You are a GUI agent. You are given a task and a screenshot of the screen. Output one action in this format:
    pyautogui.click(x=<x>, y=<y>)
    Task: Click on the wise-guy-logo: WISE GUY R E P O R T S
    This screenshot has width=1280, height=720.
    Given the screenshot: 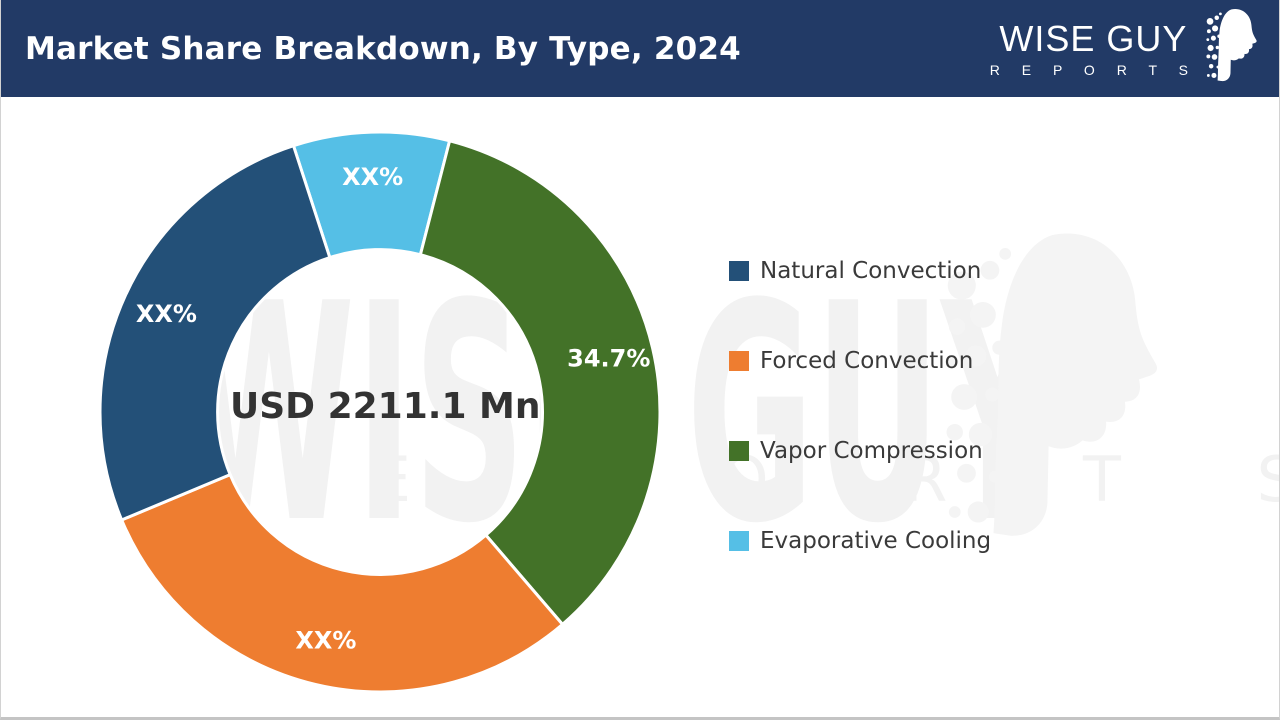 What is the action you would take?
    pyautogui.click(x=1127, y=48)
    